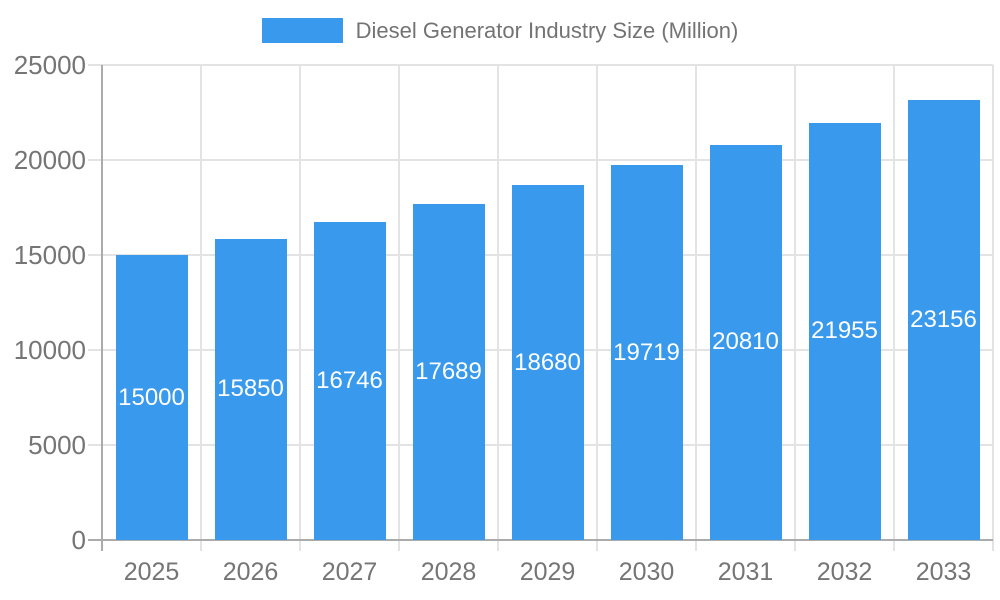 The height and width of the screenshot is (600, 1000). What do you see at coordinates (57, 445) in the screenshot?
I see `y-axis-tick-label: 5000` at bounding box center [57, 445].